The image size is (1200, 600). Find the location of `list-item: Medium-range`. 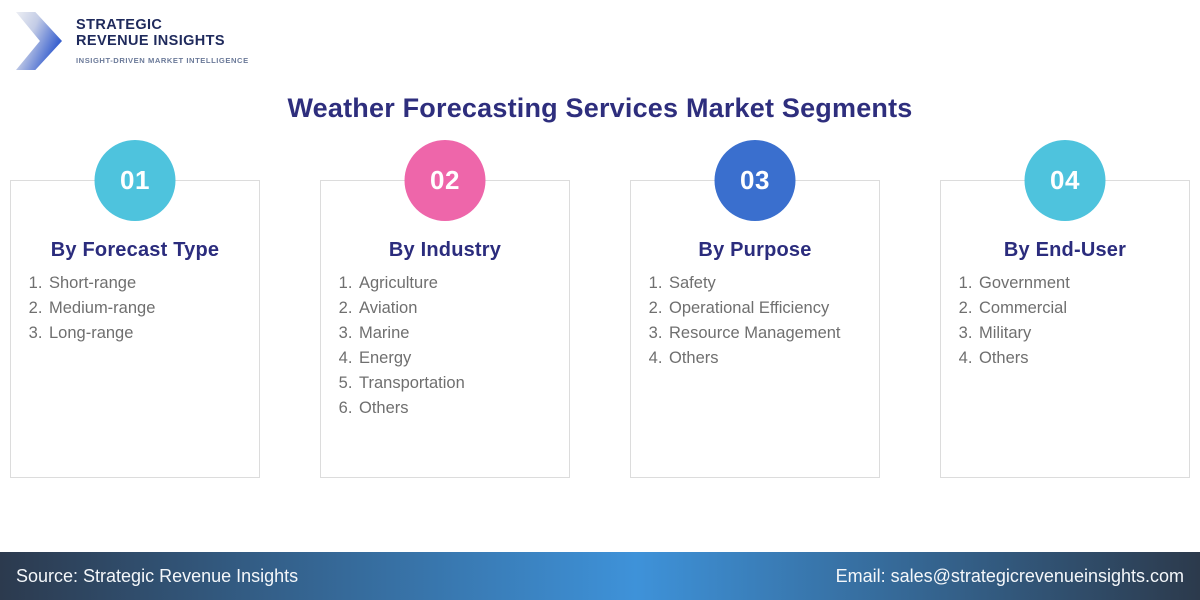

list-item: Medium-range is located at coordinates (153, 308).